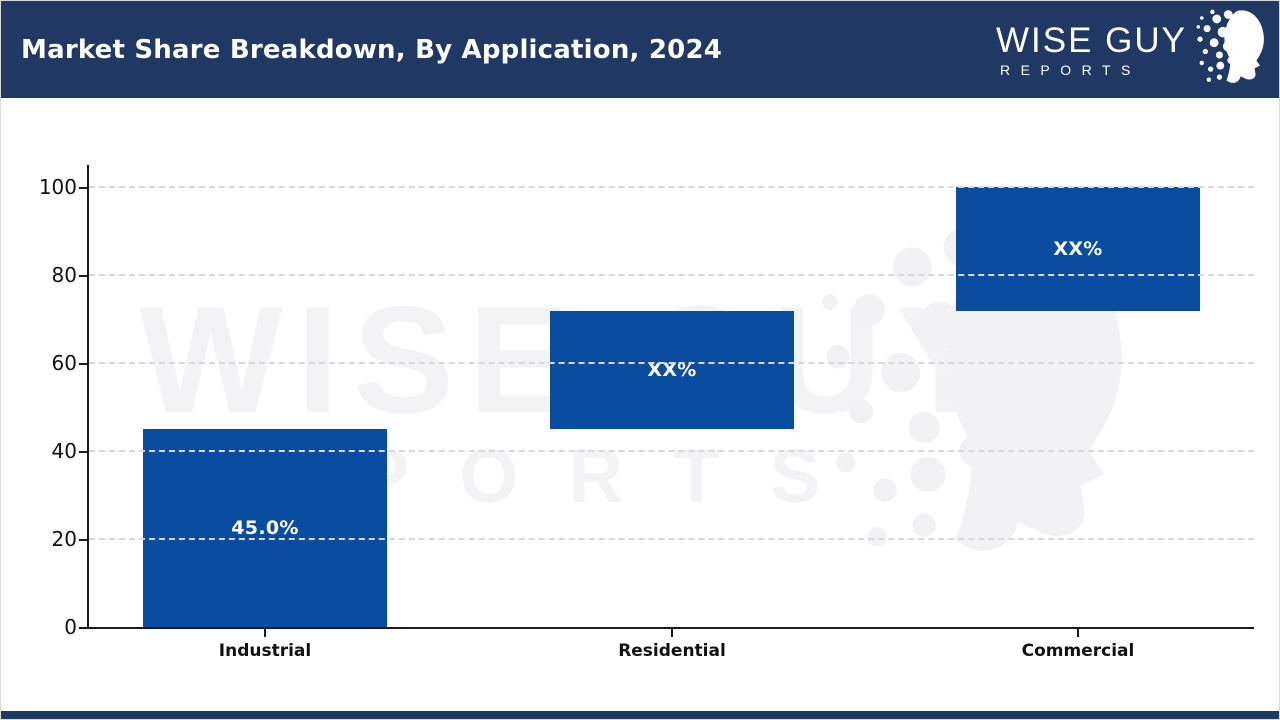 This screenshot has width=1280, height=720. Describe the element at coordinates (1078, 651) in the screenshot. I see `x-axis-label-commercial: Commercial` at that location.